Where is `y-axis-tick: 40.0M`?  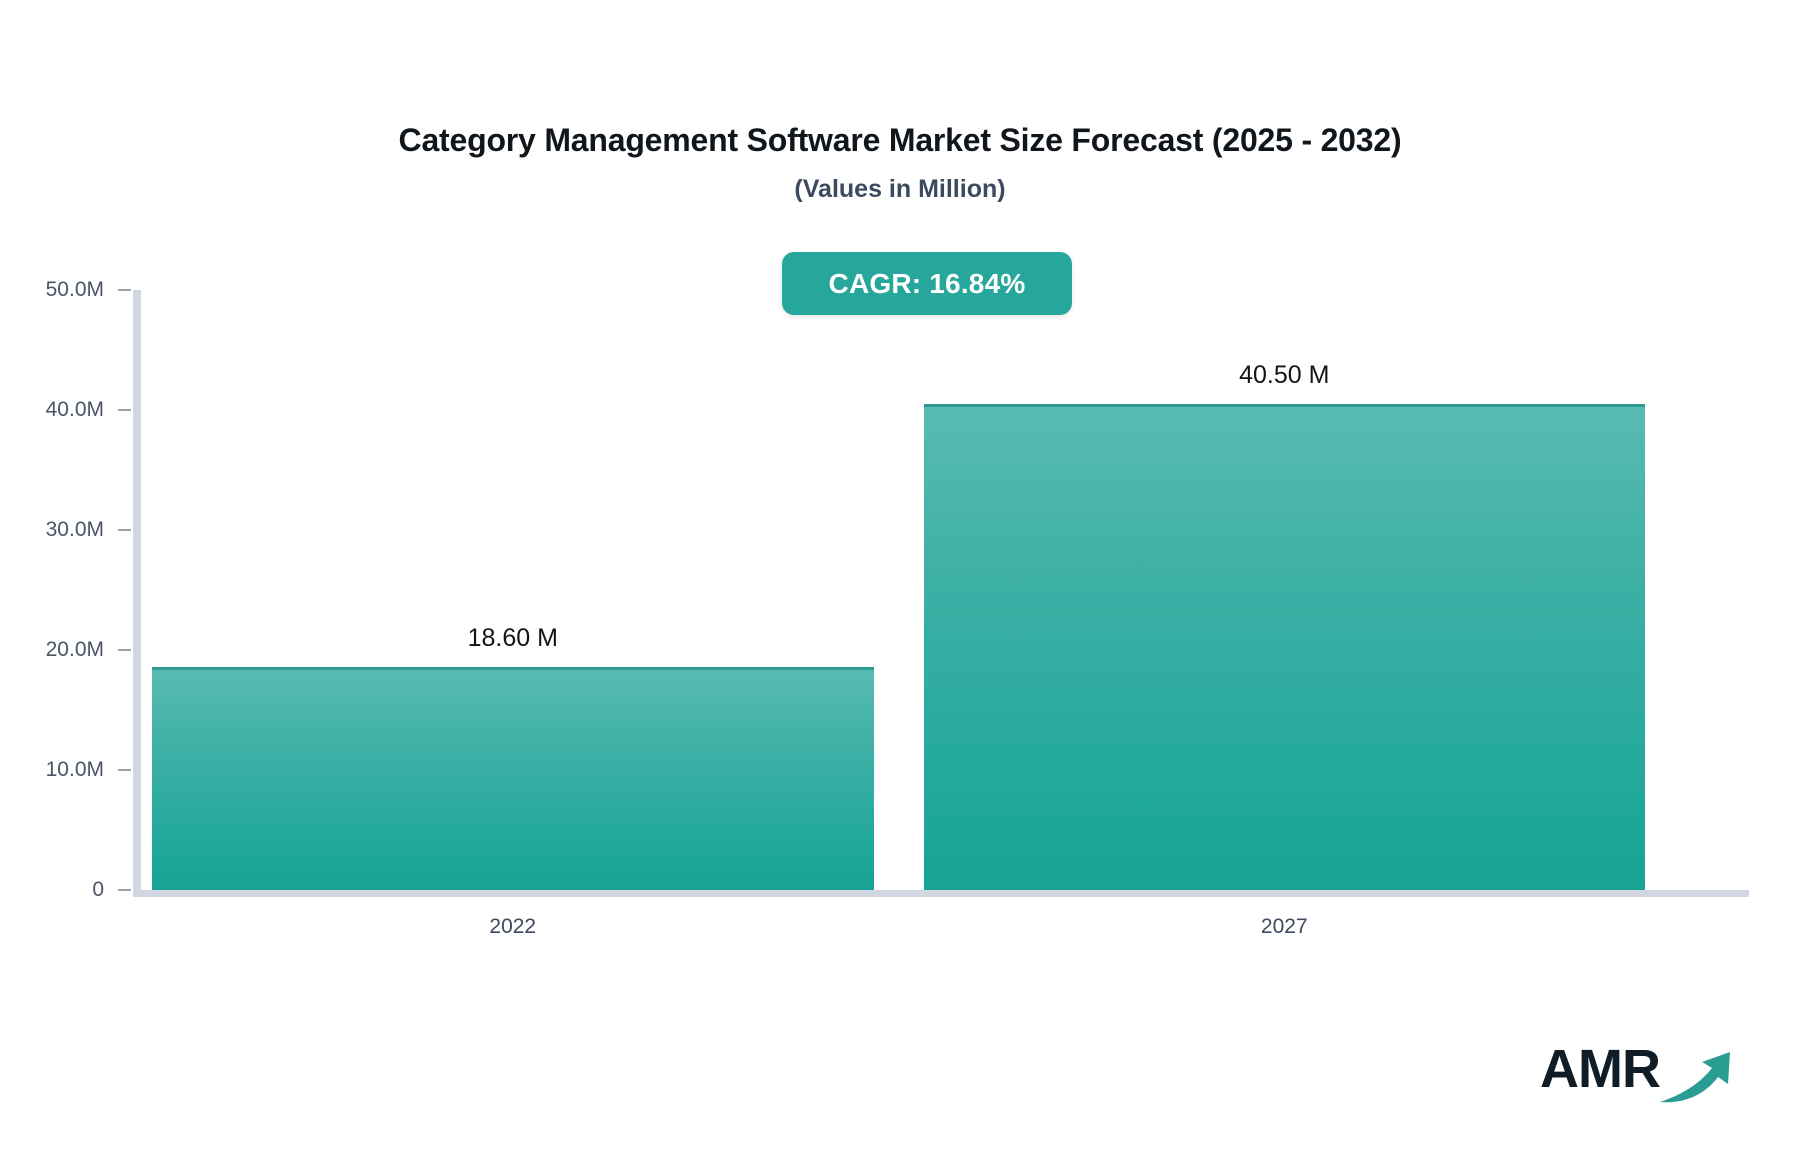
y-axis-tick: 40.0M is located at coordinates (65, 410).